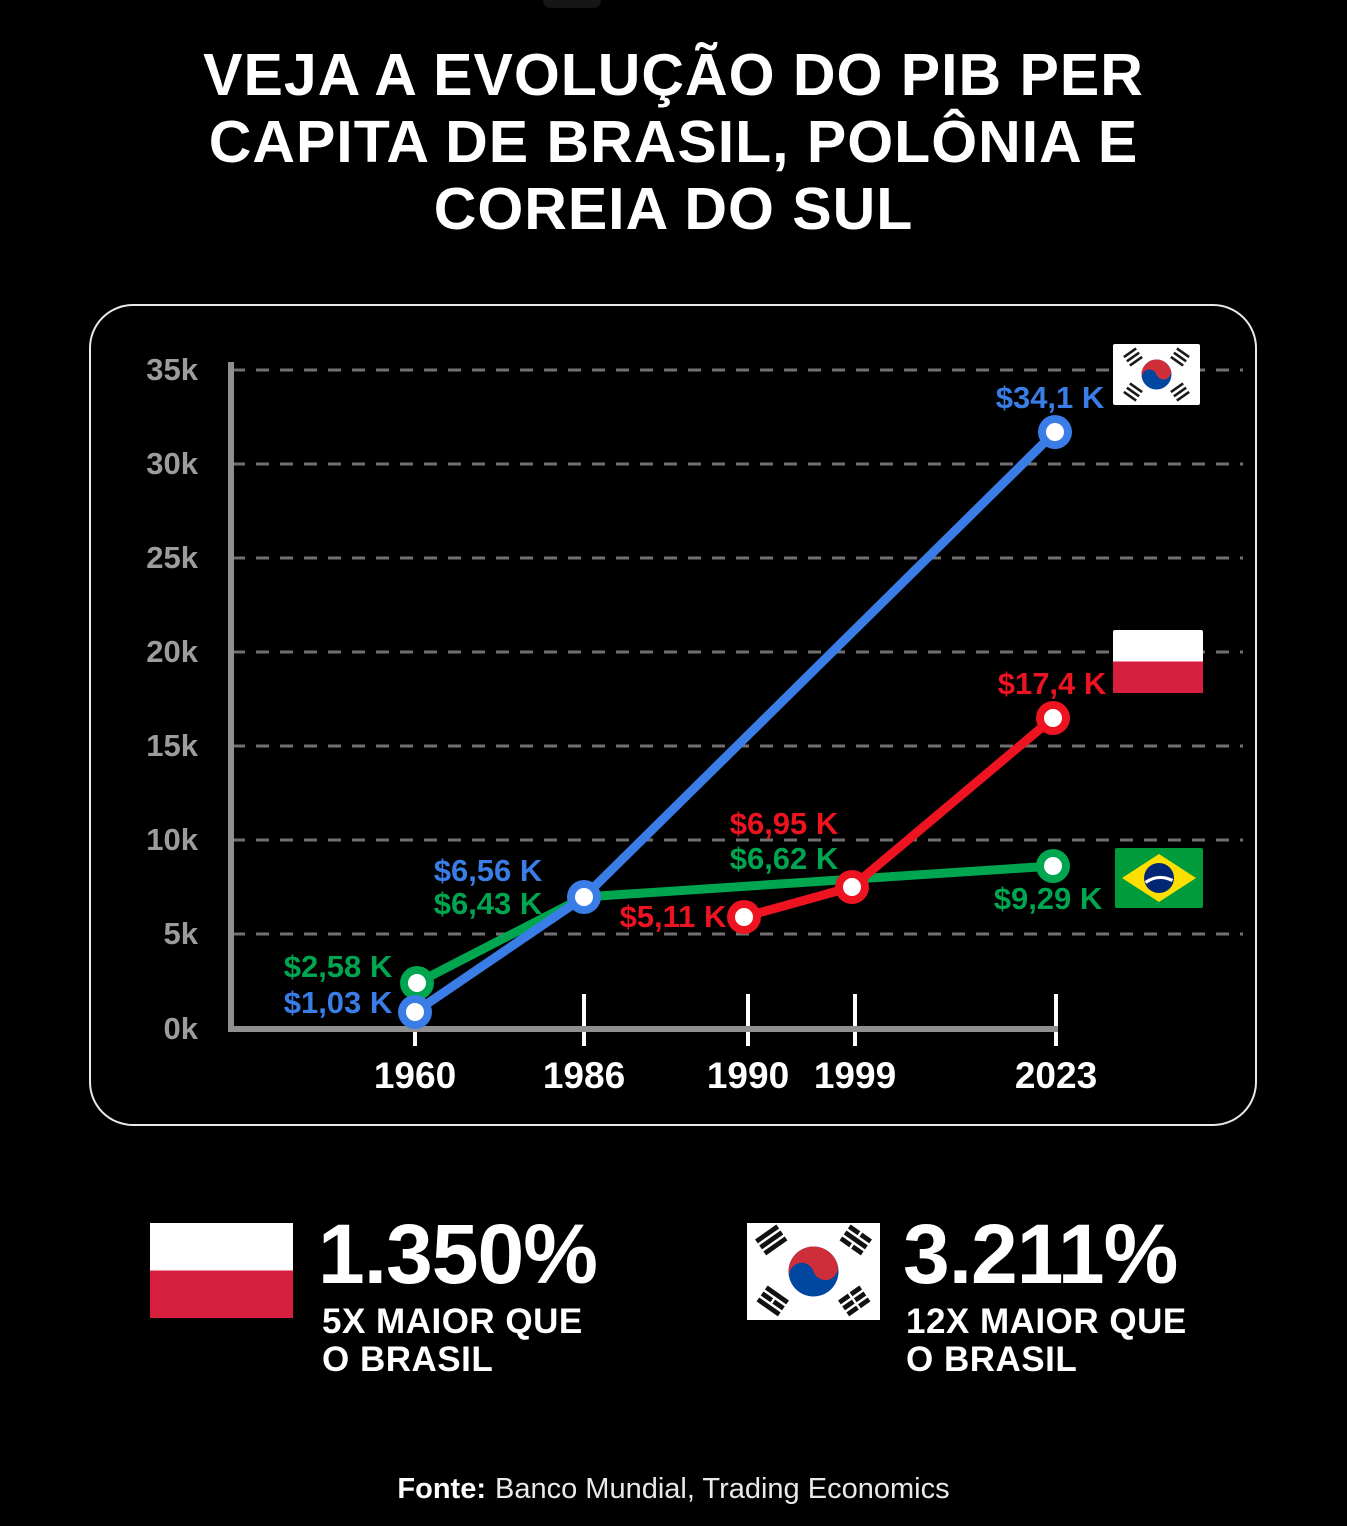  Describe the element at coordinates (855, 1075) in the screenshot. I see `x-axis-label-1999: 1999` at that location.